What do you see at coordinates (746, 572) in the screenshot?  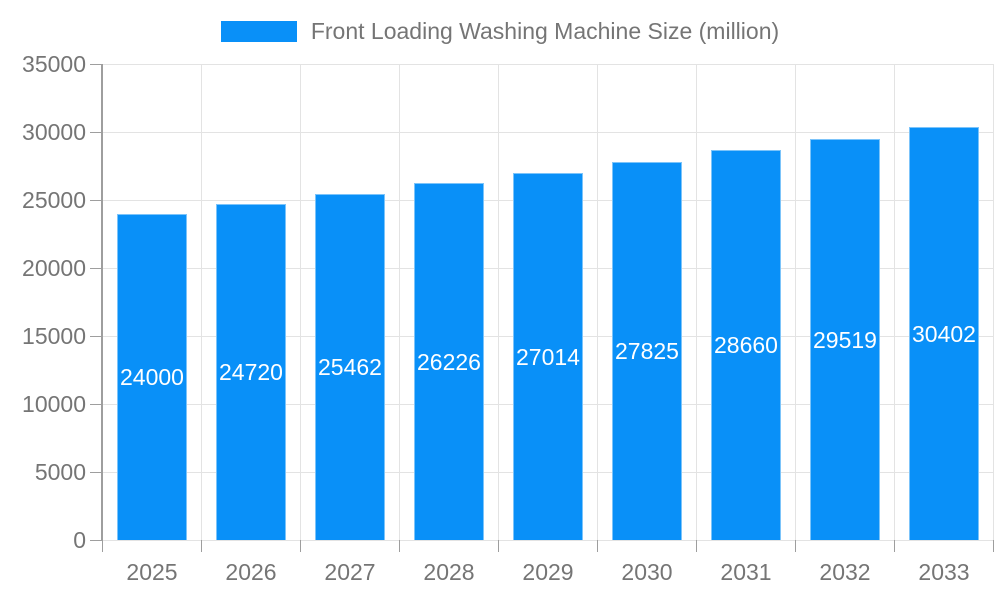 I see `x-axis-label: 2031` at bounding box center [746, 572].